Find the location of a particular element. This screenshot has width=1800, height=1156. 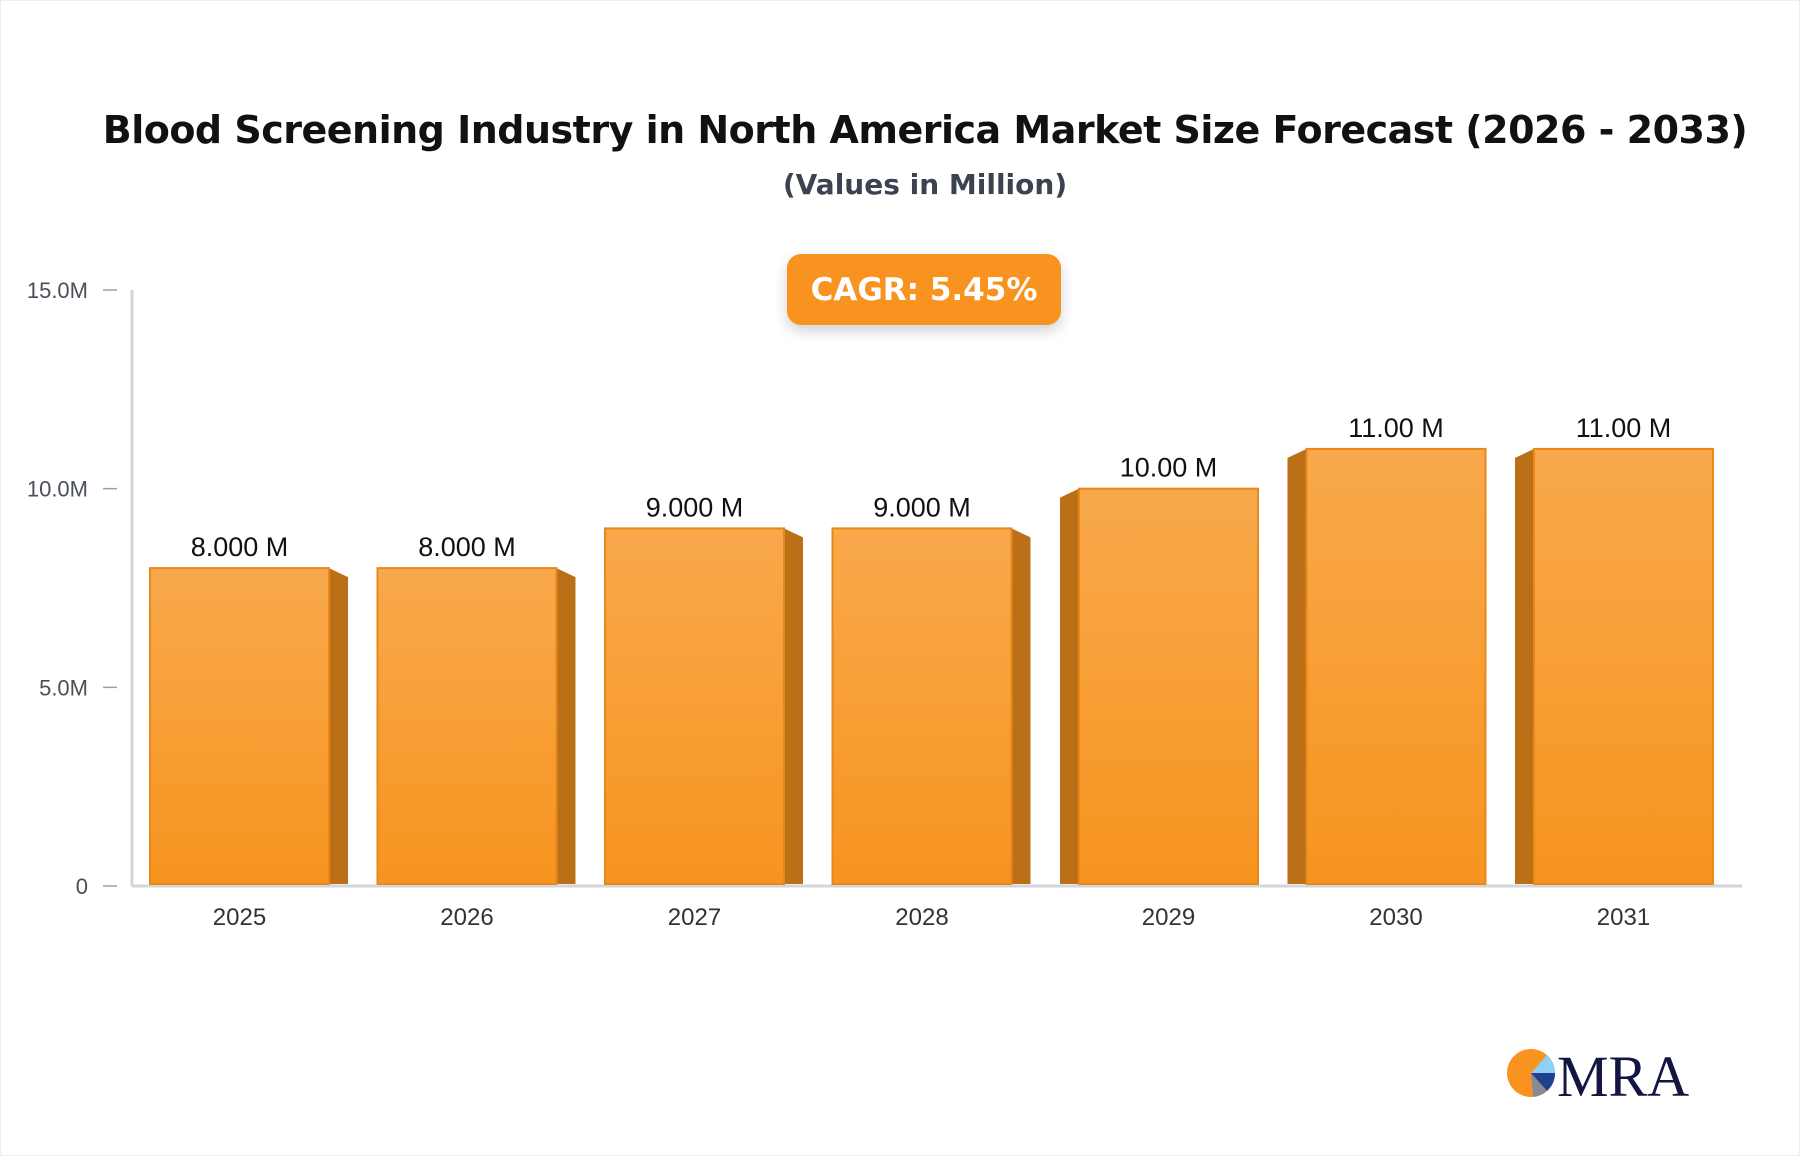

chart-subtitle: (Values in Million) is located at coordinates (925, 184).